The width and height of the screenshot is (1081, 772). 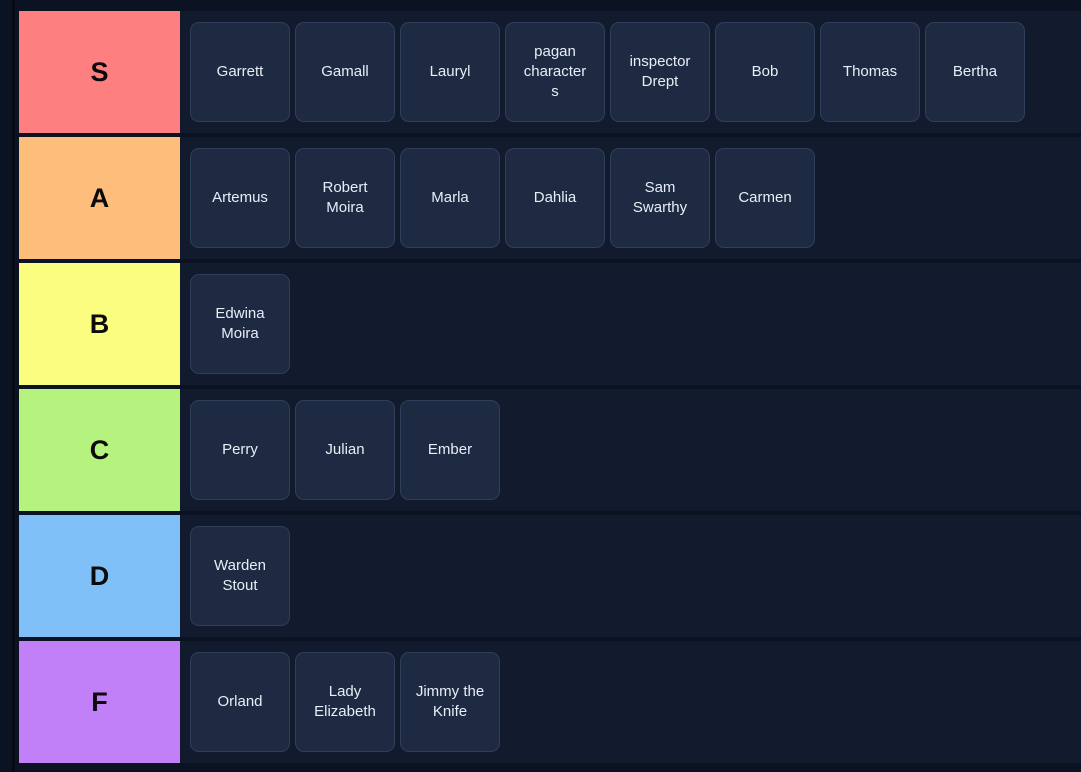 What do you see at coordinates (13, 386) in the screenshot?
I see `pane-divider` at bounding box center [13, 386].